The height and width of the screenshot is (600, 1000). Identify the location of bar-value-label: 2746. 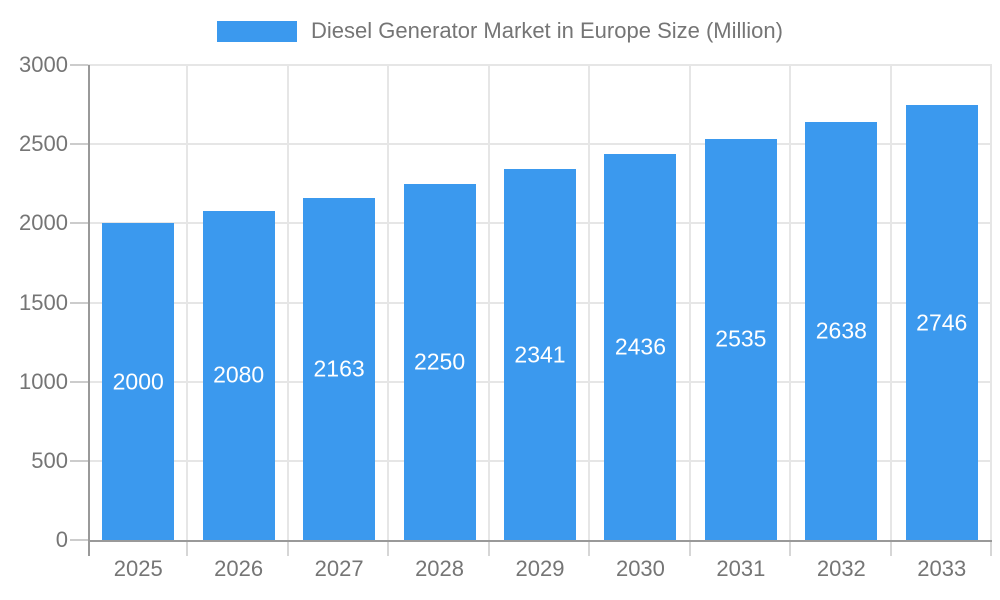
(942, 322).